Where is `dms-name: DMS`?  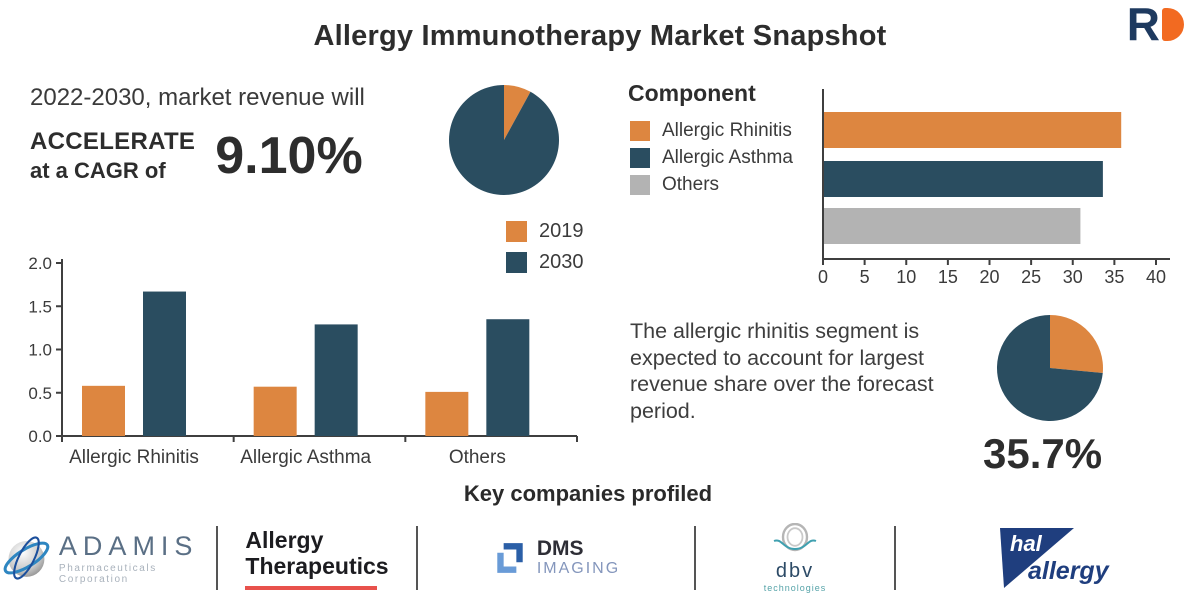 dms-name: DMS is located at coordinates (560, 548).